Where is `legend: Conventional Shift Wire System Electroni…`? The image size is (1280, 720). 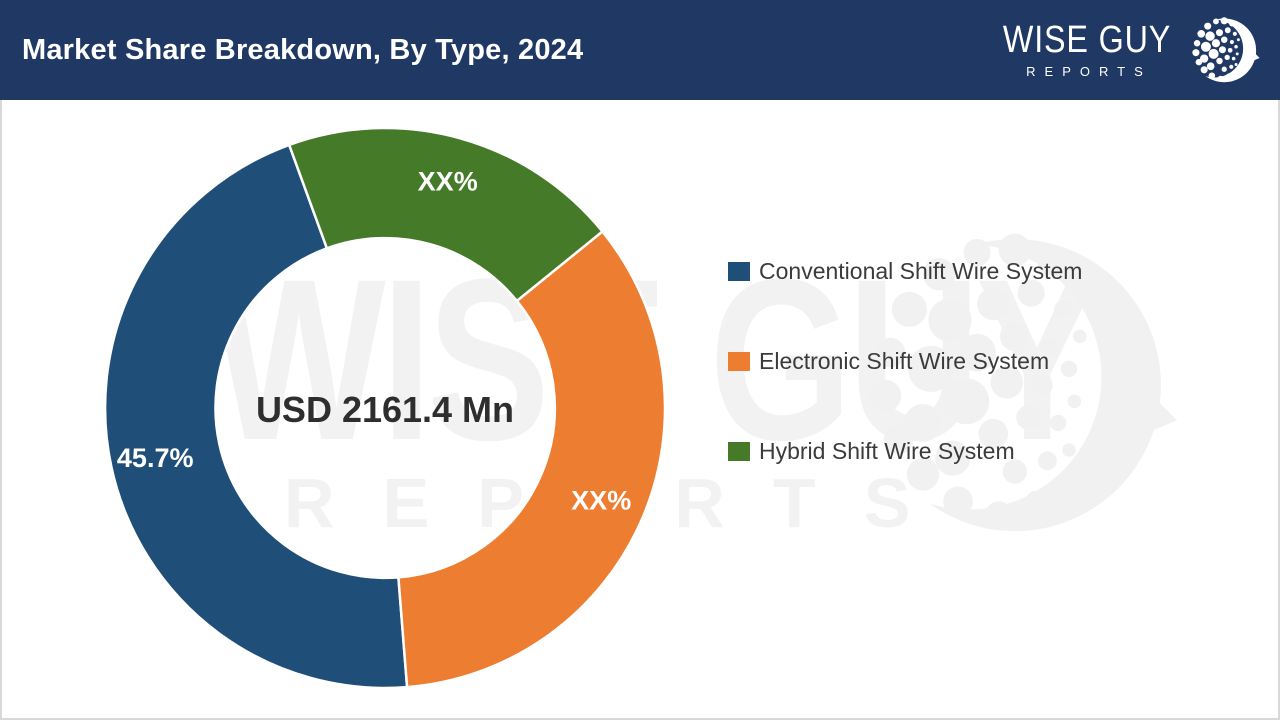 legend: Conventional Shift Wire System Electroni… is located at coordinates (905, 393).